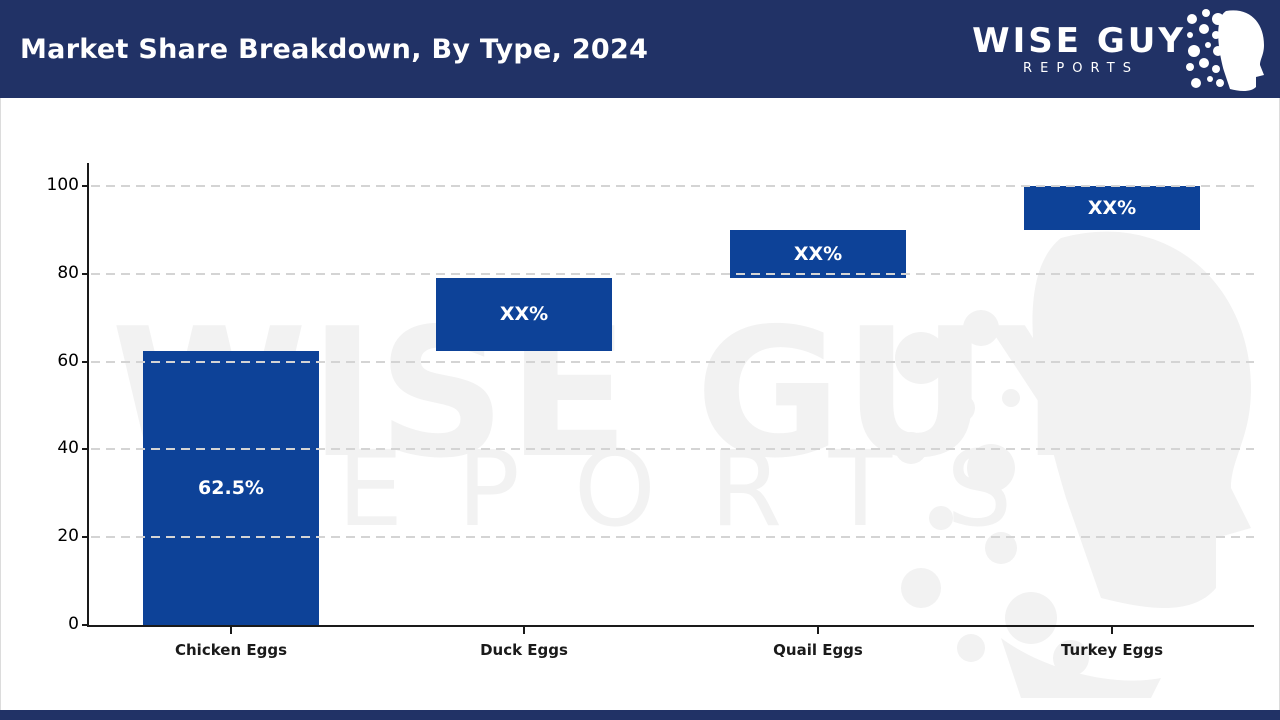  I want to click on y-tick-label: 80, so click(68, 272).